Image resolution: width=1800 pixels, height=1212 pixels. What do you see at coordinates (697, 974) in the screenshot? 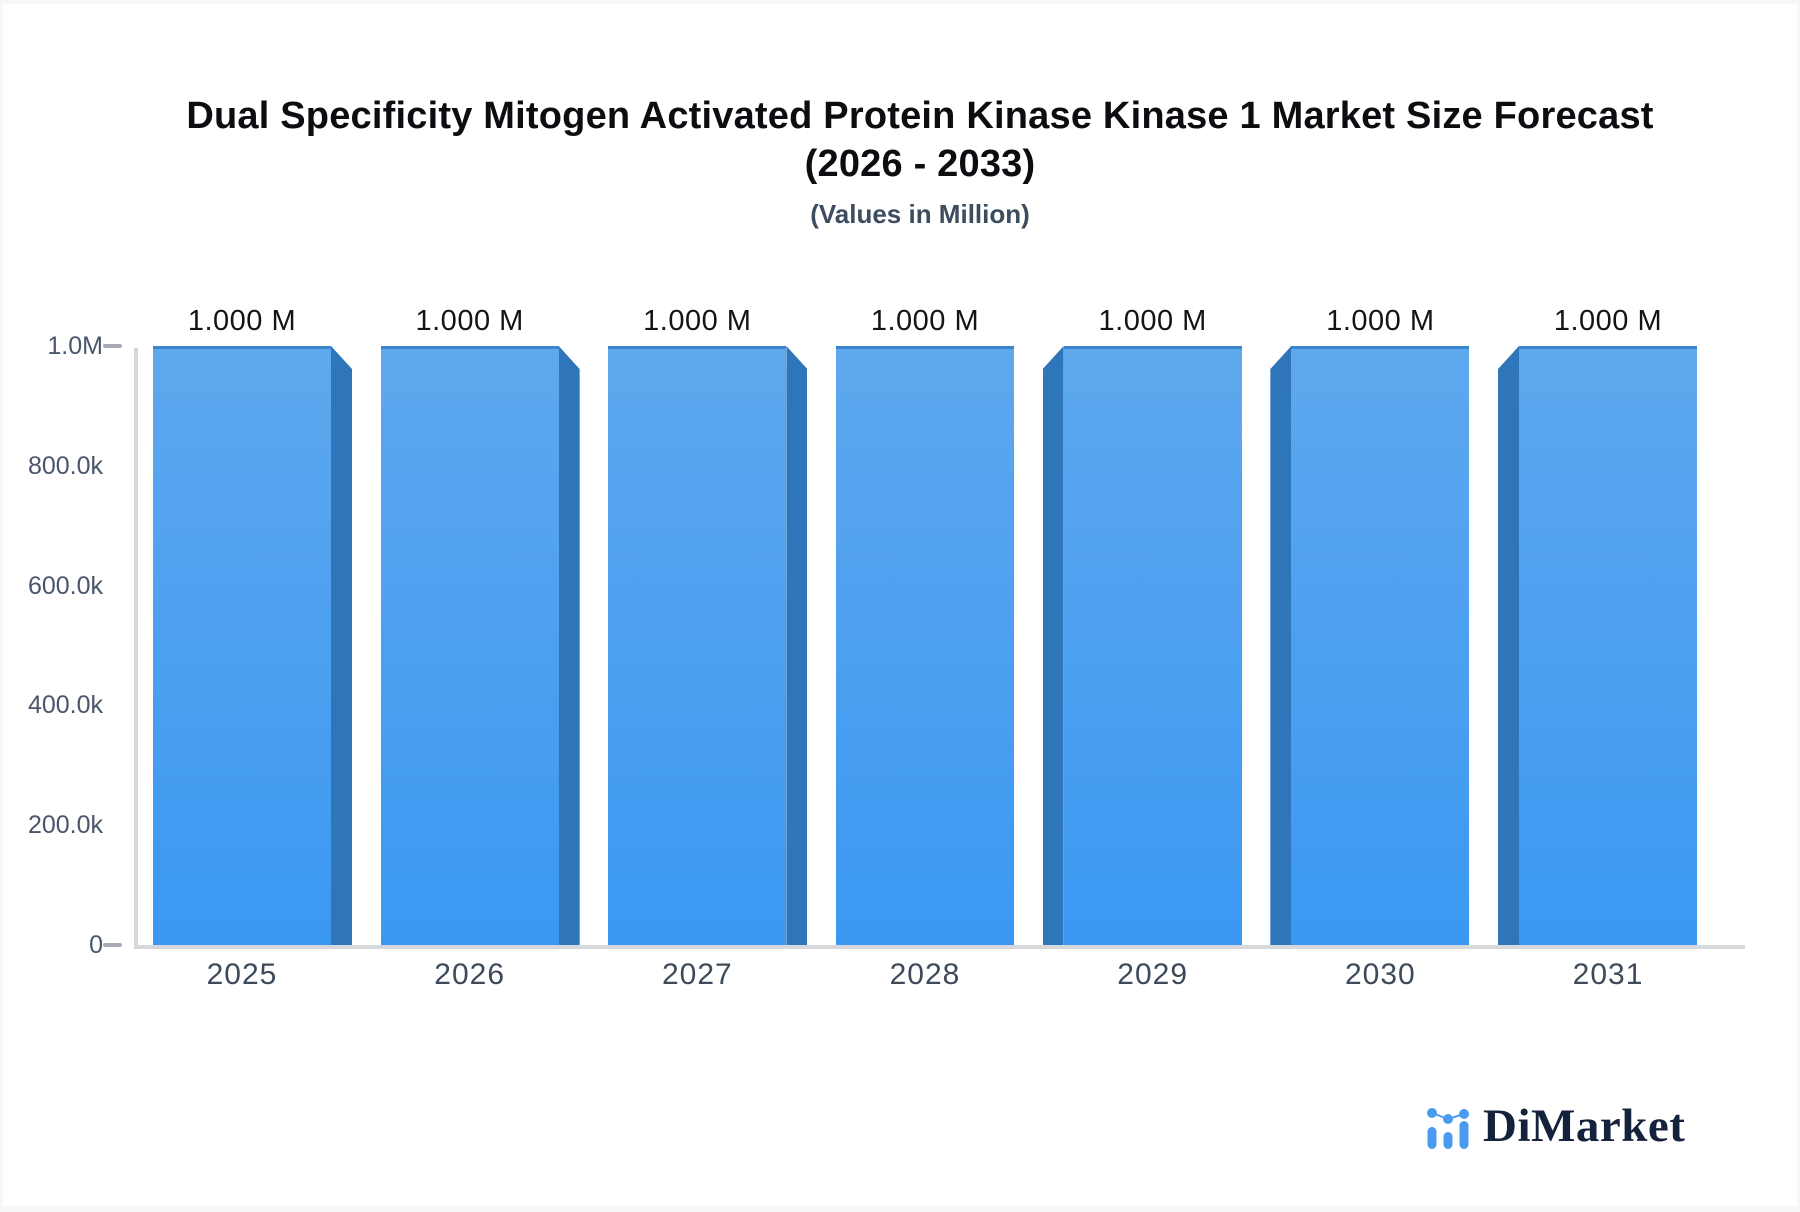
I see `x-axis-label: 2027` at bounding box center [697, 974].